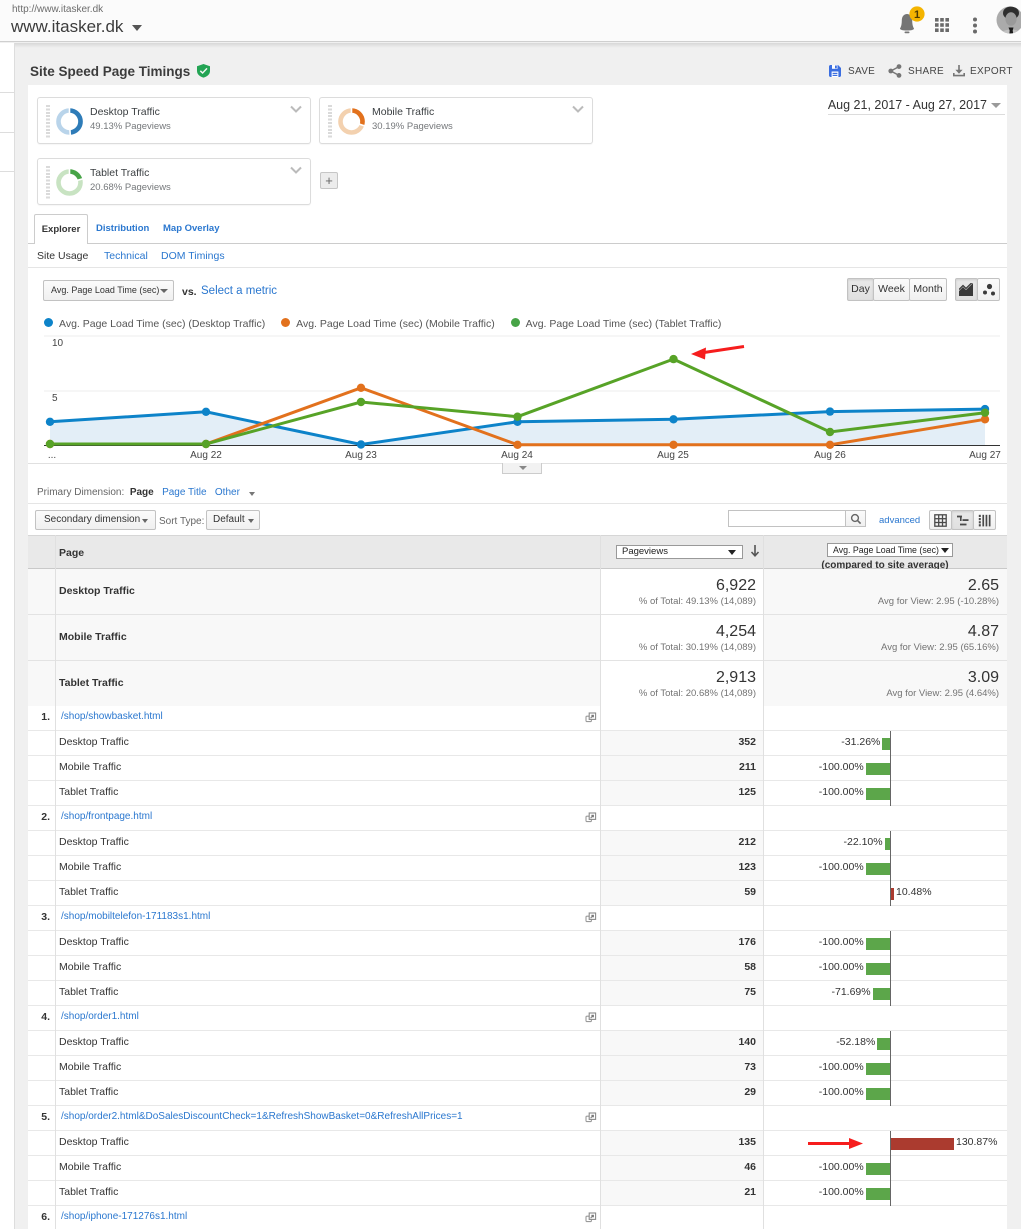 This screenshot has height=1229, width=1021. Describe the element at coordinates (673, 455) in the screenshot. I see `svg-text: Aug 25` at that location.